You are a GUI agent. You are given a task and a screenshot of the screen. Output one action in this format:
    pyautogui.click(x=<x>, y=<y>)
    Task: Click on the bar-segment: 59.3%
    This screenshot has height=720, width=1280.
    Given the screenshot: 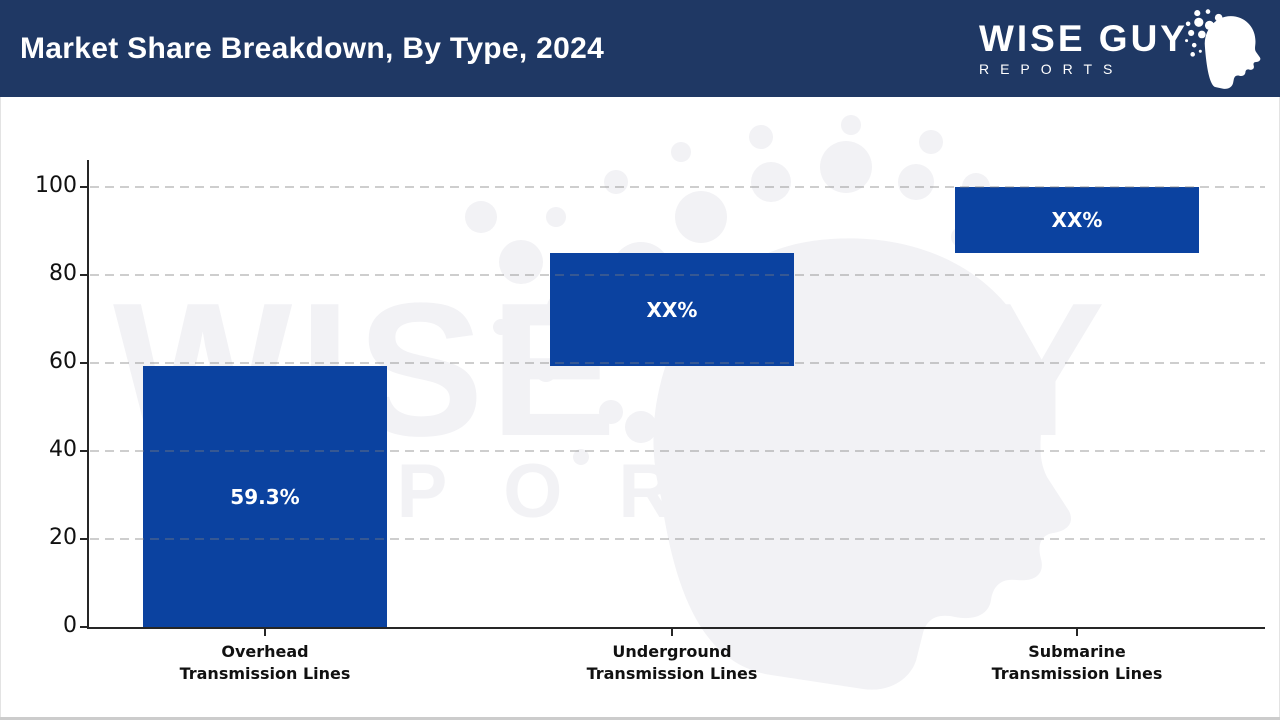 What is the action you would take?
    pyautogui.click(x=265, y=496)
    